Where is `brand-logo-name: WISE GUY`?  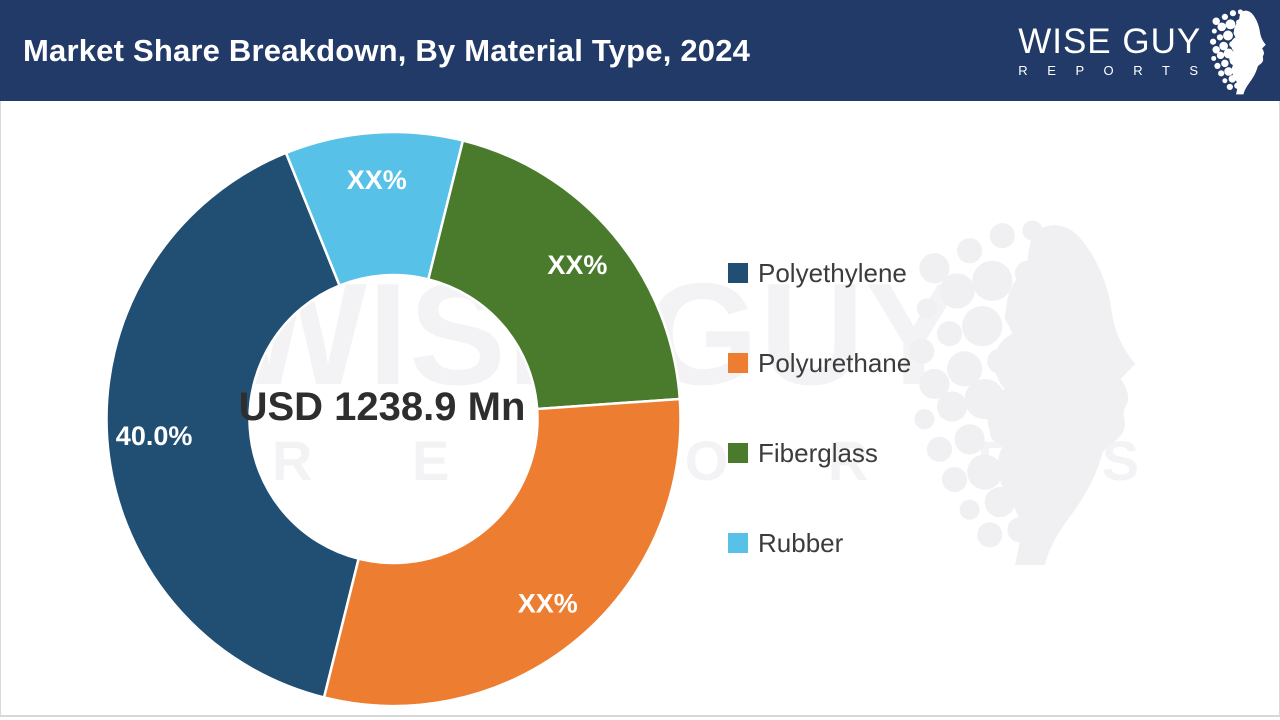
brand-logo-name: WISE GUY is located at coordinates (1110, 41).